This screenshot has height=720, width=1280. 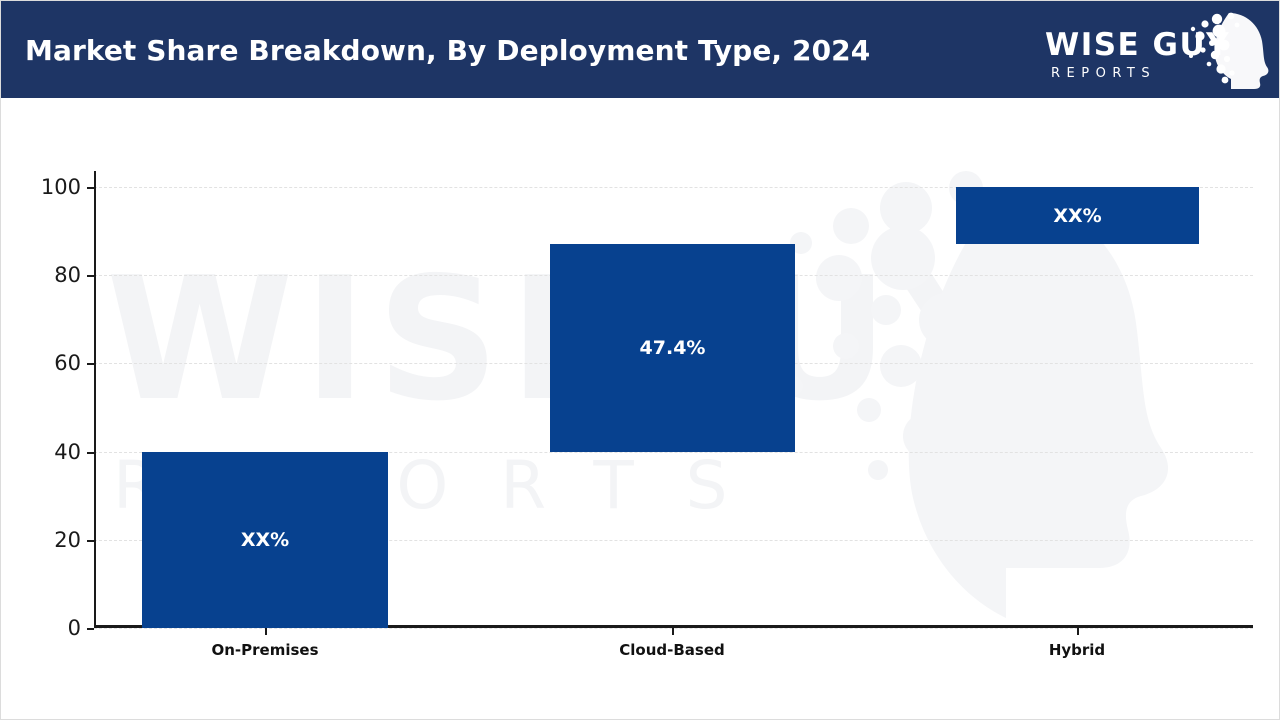 I want to click on wise-guy-reports-logo: WISE GUY REPORTS, so click(x=1157, y=50).